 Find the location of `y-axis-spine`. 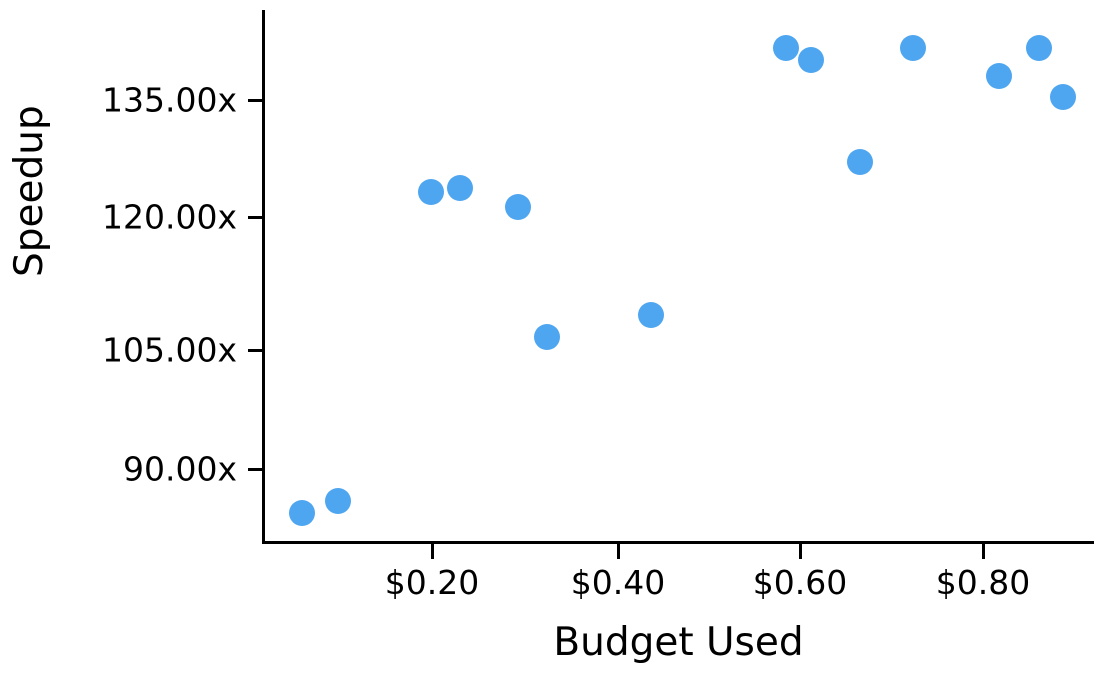

y-axis-spine is located at coordinates (263, 277).